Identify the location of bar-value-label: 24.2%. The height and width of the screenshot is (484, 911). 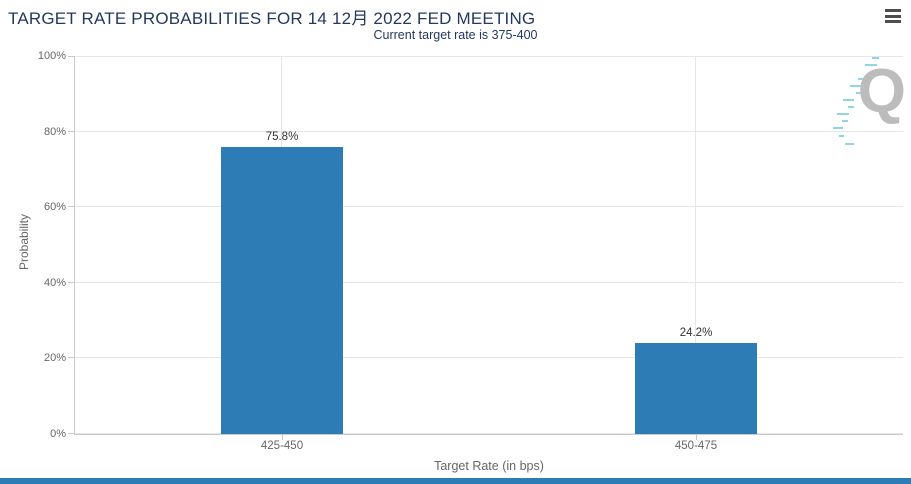
(696, 332).